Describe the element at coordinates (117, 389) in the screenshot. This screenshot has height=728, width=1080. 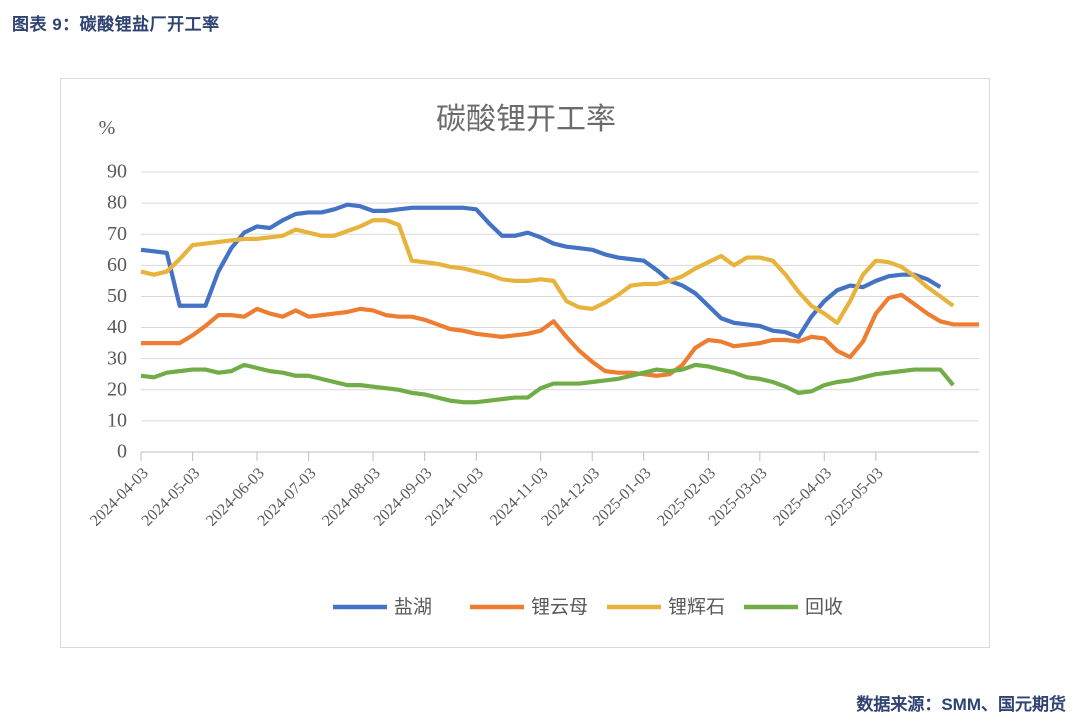
I see `y-axis-tick-label: 20` at that location.